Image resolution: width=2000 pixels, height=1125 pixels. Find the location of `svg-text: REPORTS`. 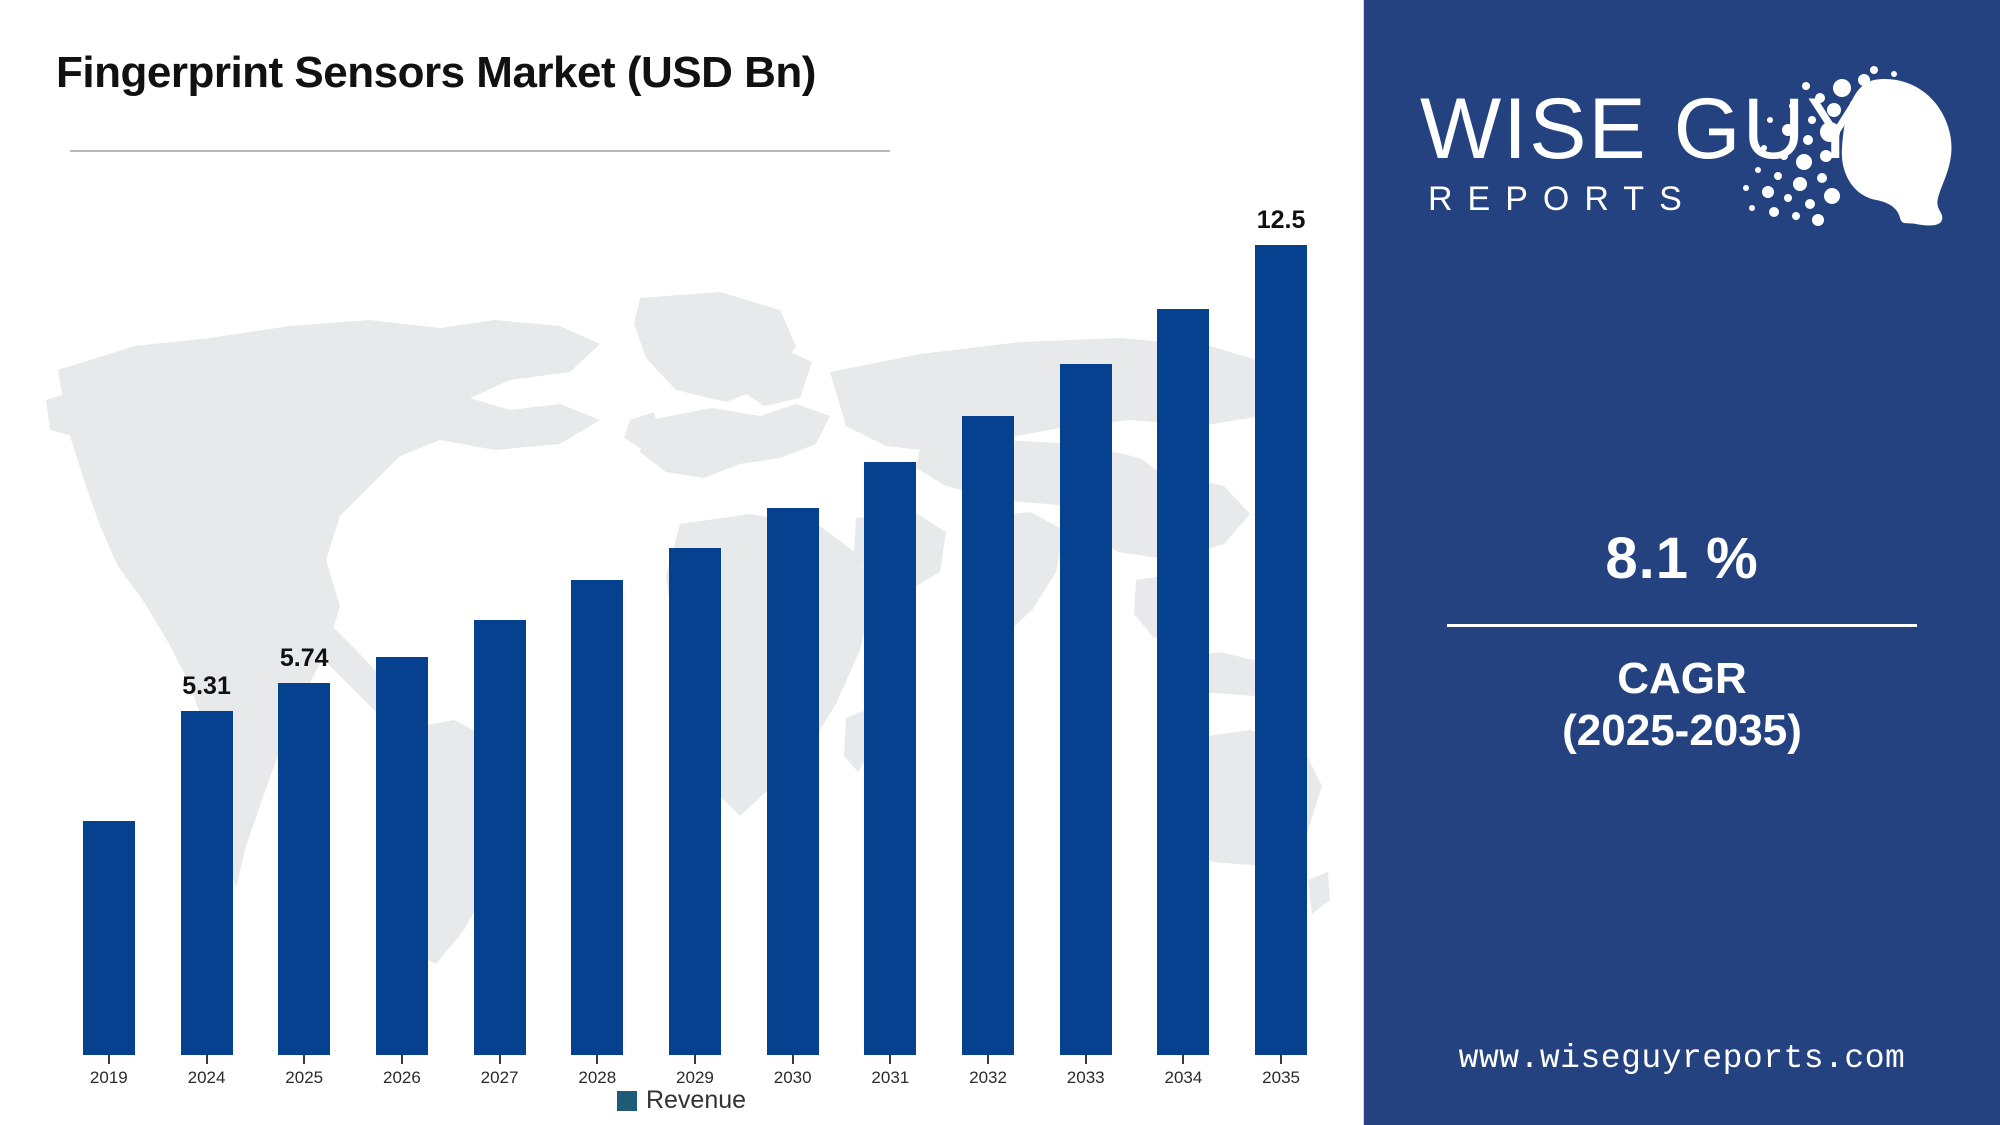

svg-text: REPORTS is located at coordinates (1562, 199).